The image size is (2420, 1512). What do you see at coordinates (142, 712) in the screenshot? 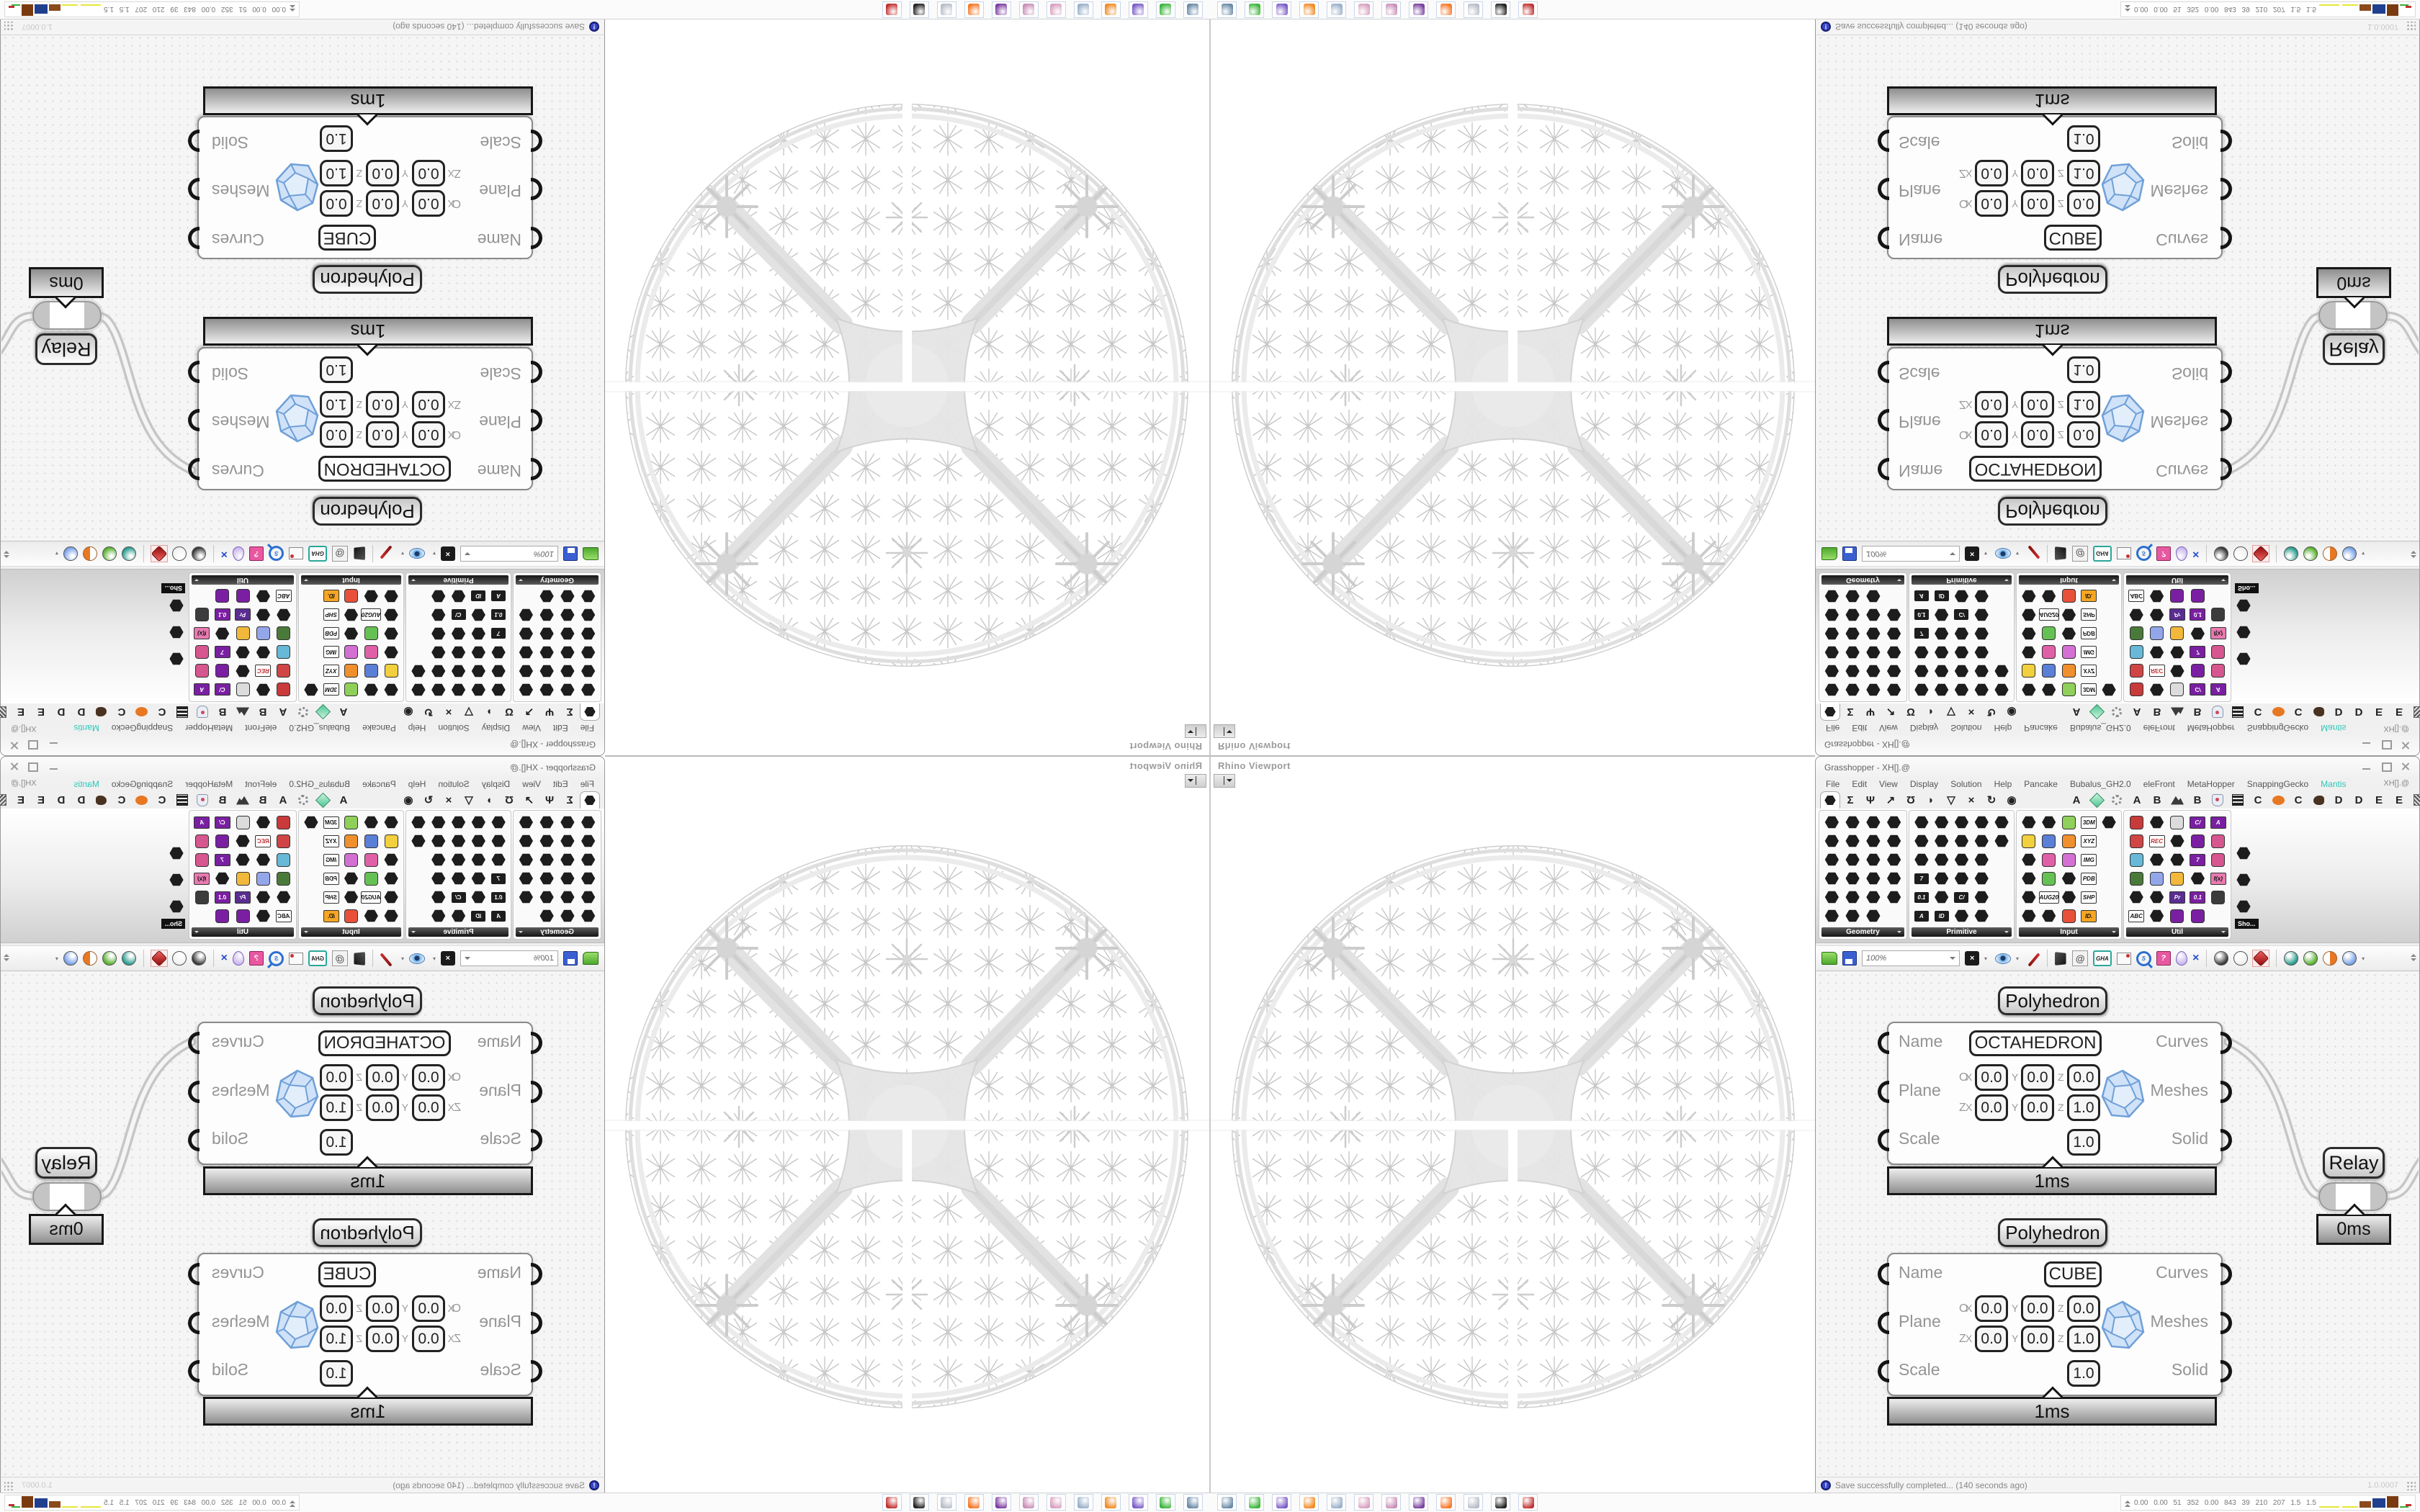
I see `plugin-tab-dot` at bounding box center [142, 712].